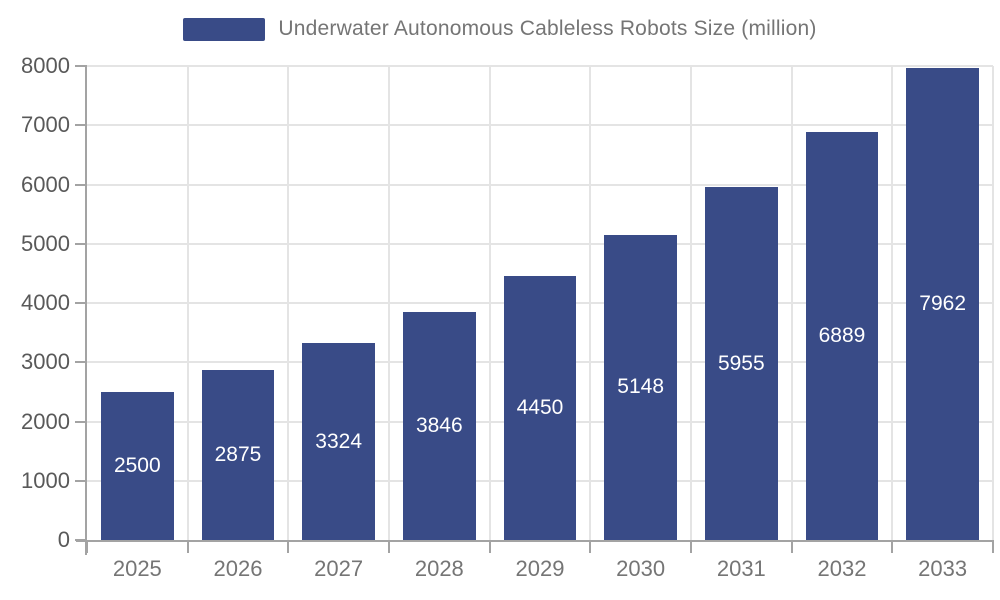 This screenshot has height=600, width=1000. What do you see at coordinates (238, 568) in the screenshot?
I see `x-tick-label: 2026` at bounding box center [238, 568].